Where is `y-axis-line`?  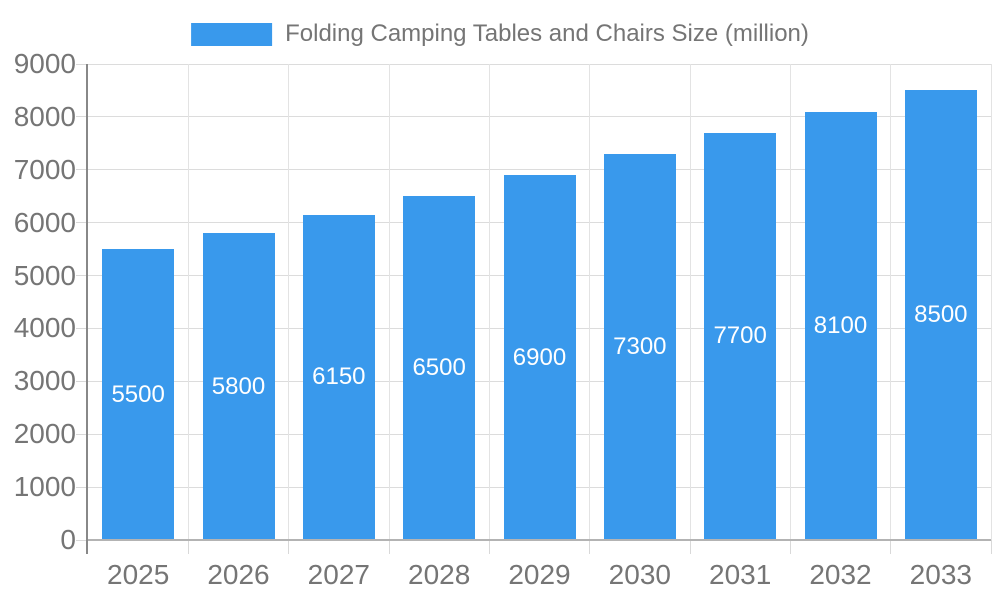 y-axis-line is located at coordinates (87, 309).